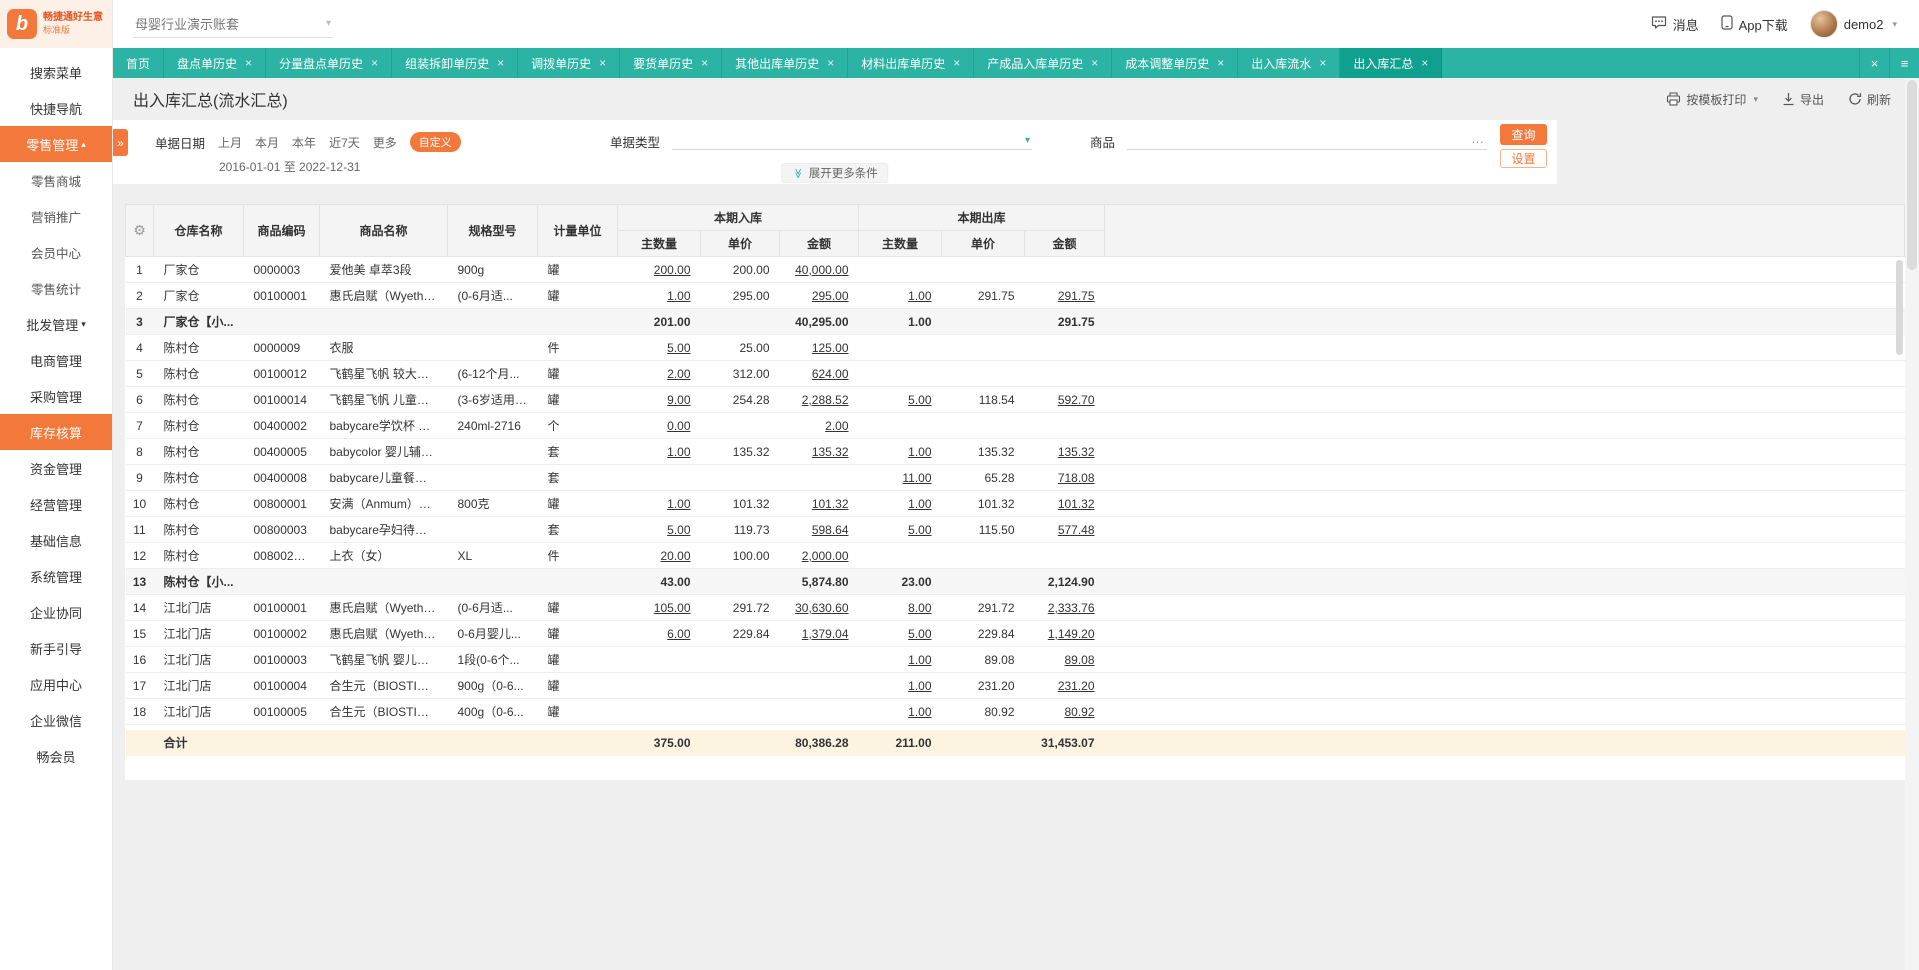 The image size is (1919, 970). What do you see at coordinates (822, 269) in the screenshot?
I see `drill-down-link: 40,000.00` at bounding box center [822, 269].